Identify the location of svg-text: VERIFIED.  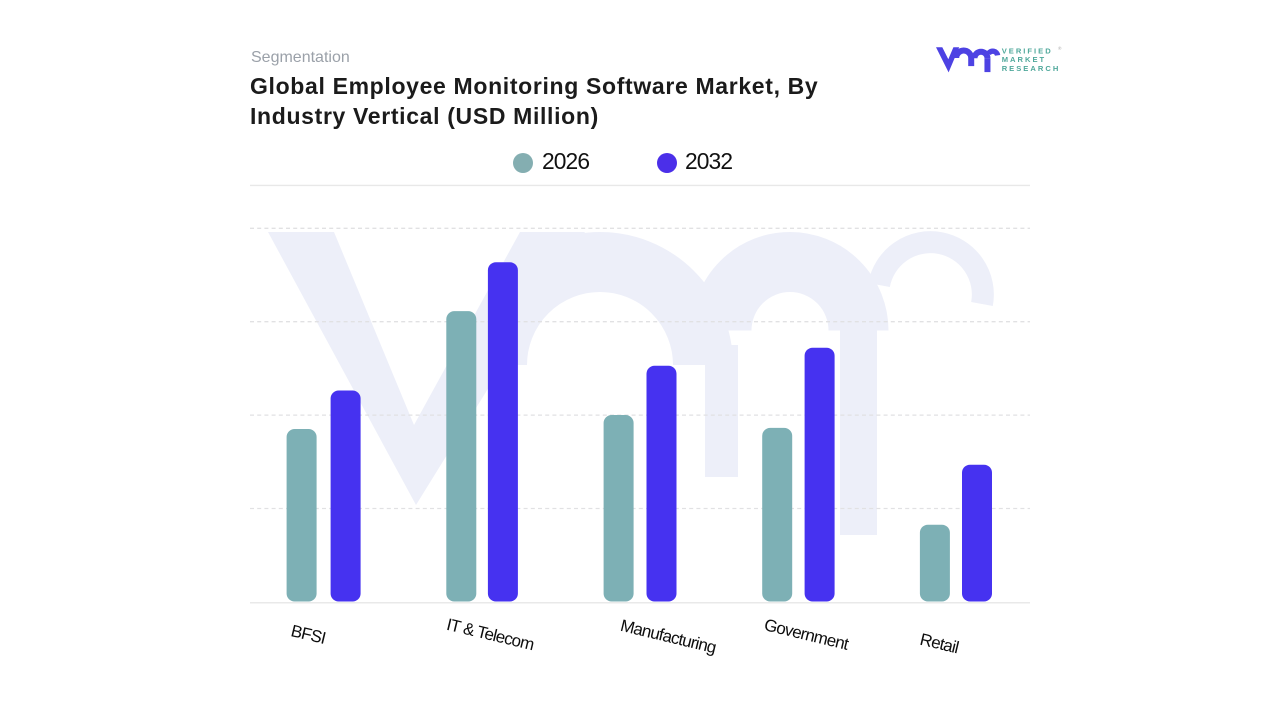
(1027, 51).